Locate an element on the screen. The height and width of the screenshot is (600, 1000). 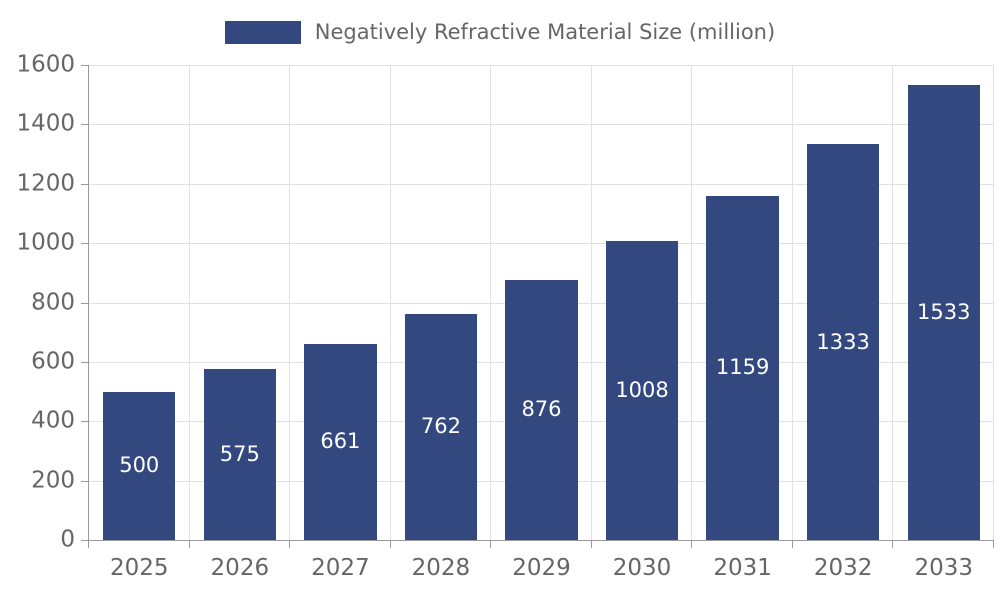
bar-value-label: 1333 is located at coordinates (843, 341).